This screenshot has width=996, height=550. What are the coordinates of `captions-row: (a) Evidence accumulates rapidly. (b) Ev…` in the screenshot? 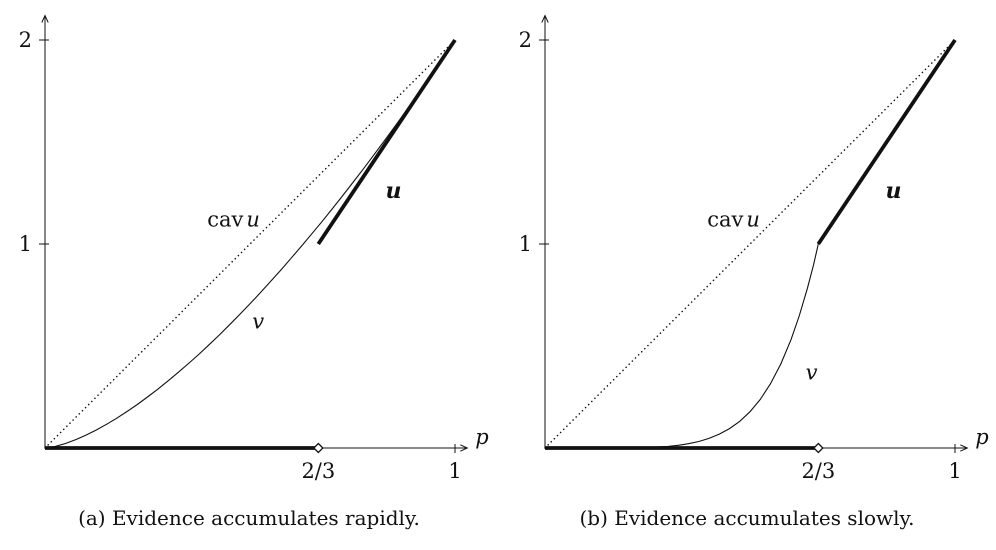 It's located at (498, 518).